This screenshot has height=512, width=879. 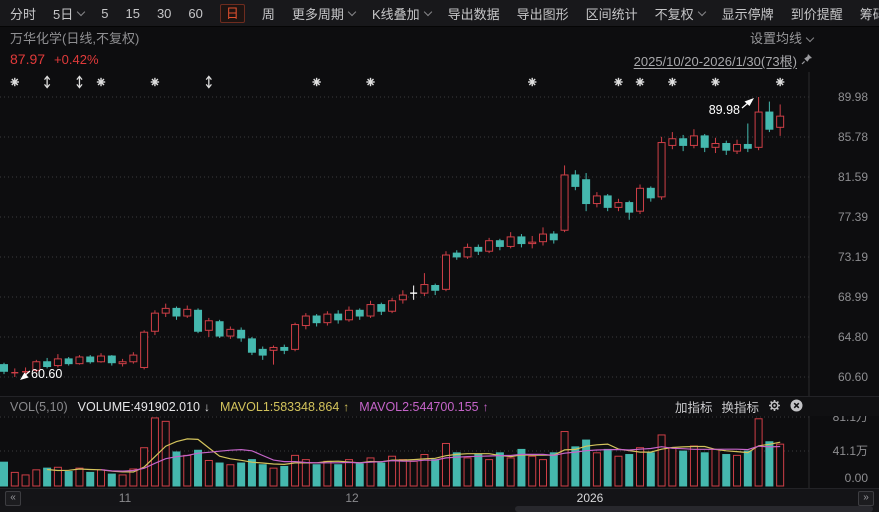 I want to click on change-percent: +0.42%, so click(x=76, y=59).